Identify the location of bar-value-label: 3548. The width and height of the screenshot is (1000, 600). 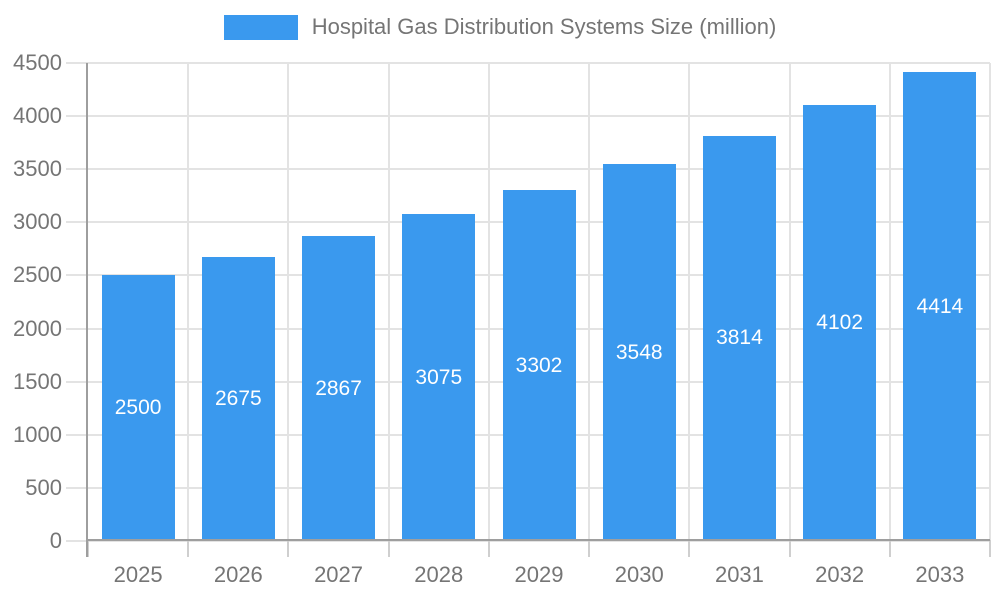
(639, 352).